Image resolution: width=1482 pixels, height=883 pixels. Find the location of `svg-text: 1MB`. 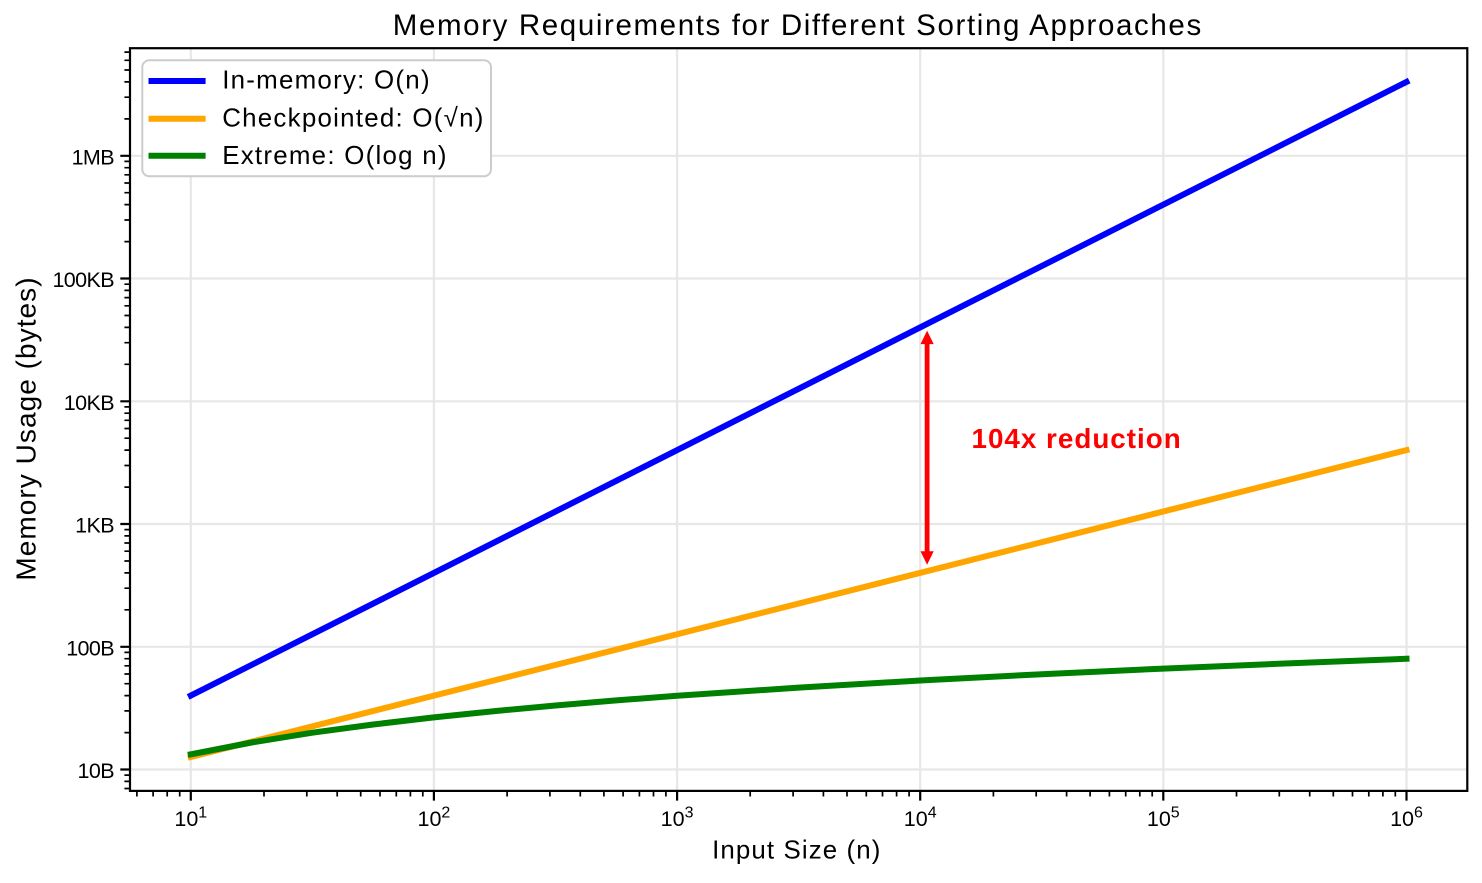

svg-text: 1MB is located at coordinates (93, 158).